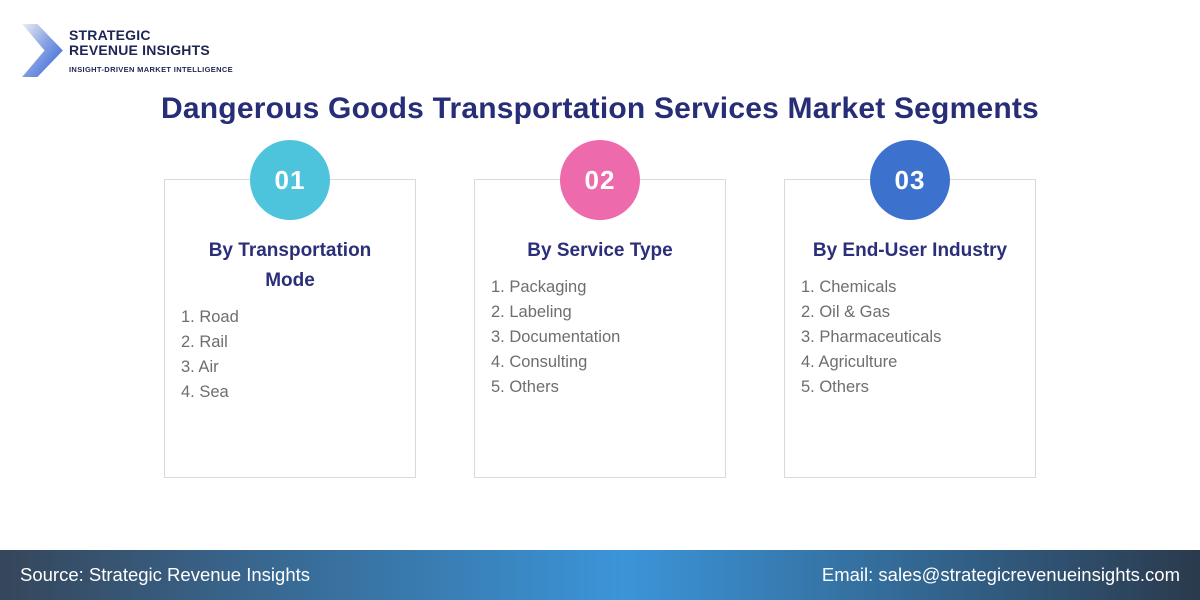 The width and height of the screenshot is (1200, 600). I want to click on segment-list: 1. Road 2. Rail 3. Air 4. Sea, so click(290, 355).